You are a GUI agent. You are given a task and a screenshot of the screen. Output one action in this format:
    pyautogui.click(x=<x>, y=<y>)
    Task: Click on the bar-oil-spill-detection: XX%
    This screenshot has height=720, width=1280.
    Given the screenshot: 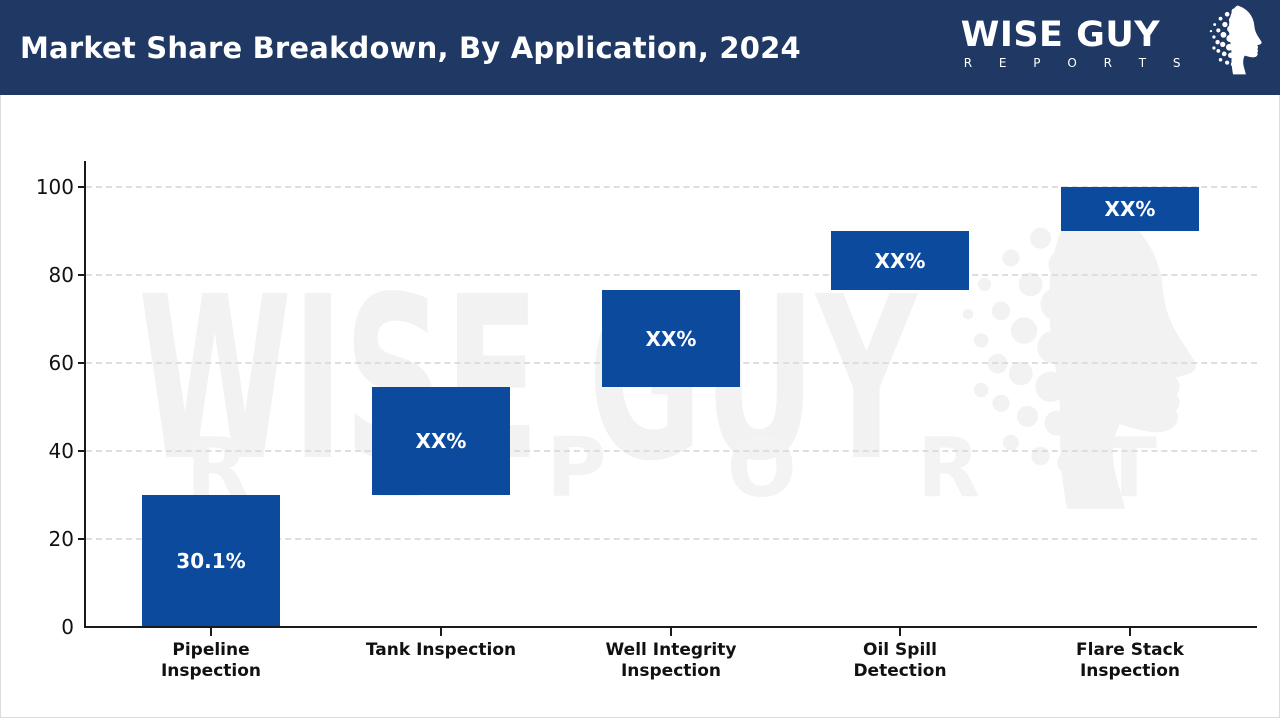 What is the action you would take?
    pyautogui.click(x=900, y=261)
    